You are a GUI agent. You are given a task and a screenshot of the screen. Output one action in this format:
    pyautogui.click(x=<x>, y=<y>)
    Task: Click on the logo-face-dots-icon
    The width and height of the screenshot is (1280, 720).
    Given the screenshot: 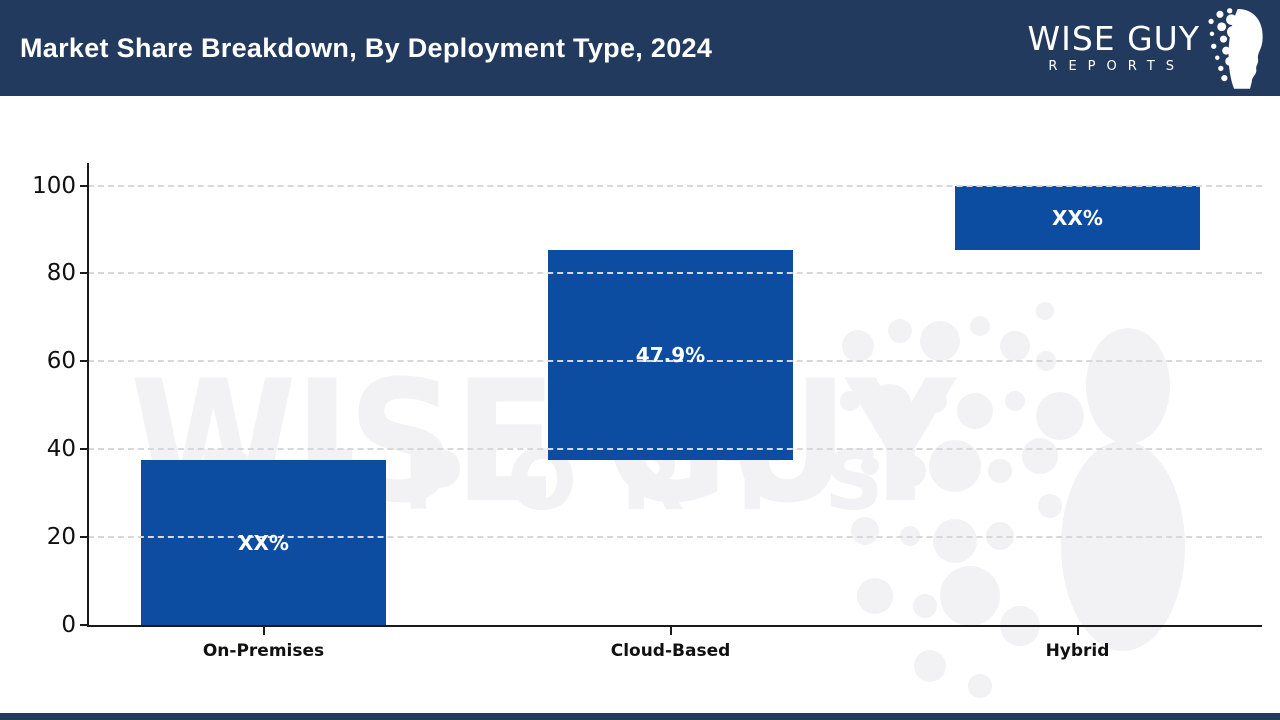 What is the action you would take?
    pyautogui.click(x=1235, y=48)
    